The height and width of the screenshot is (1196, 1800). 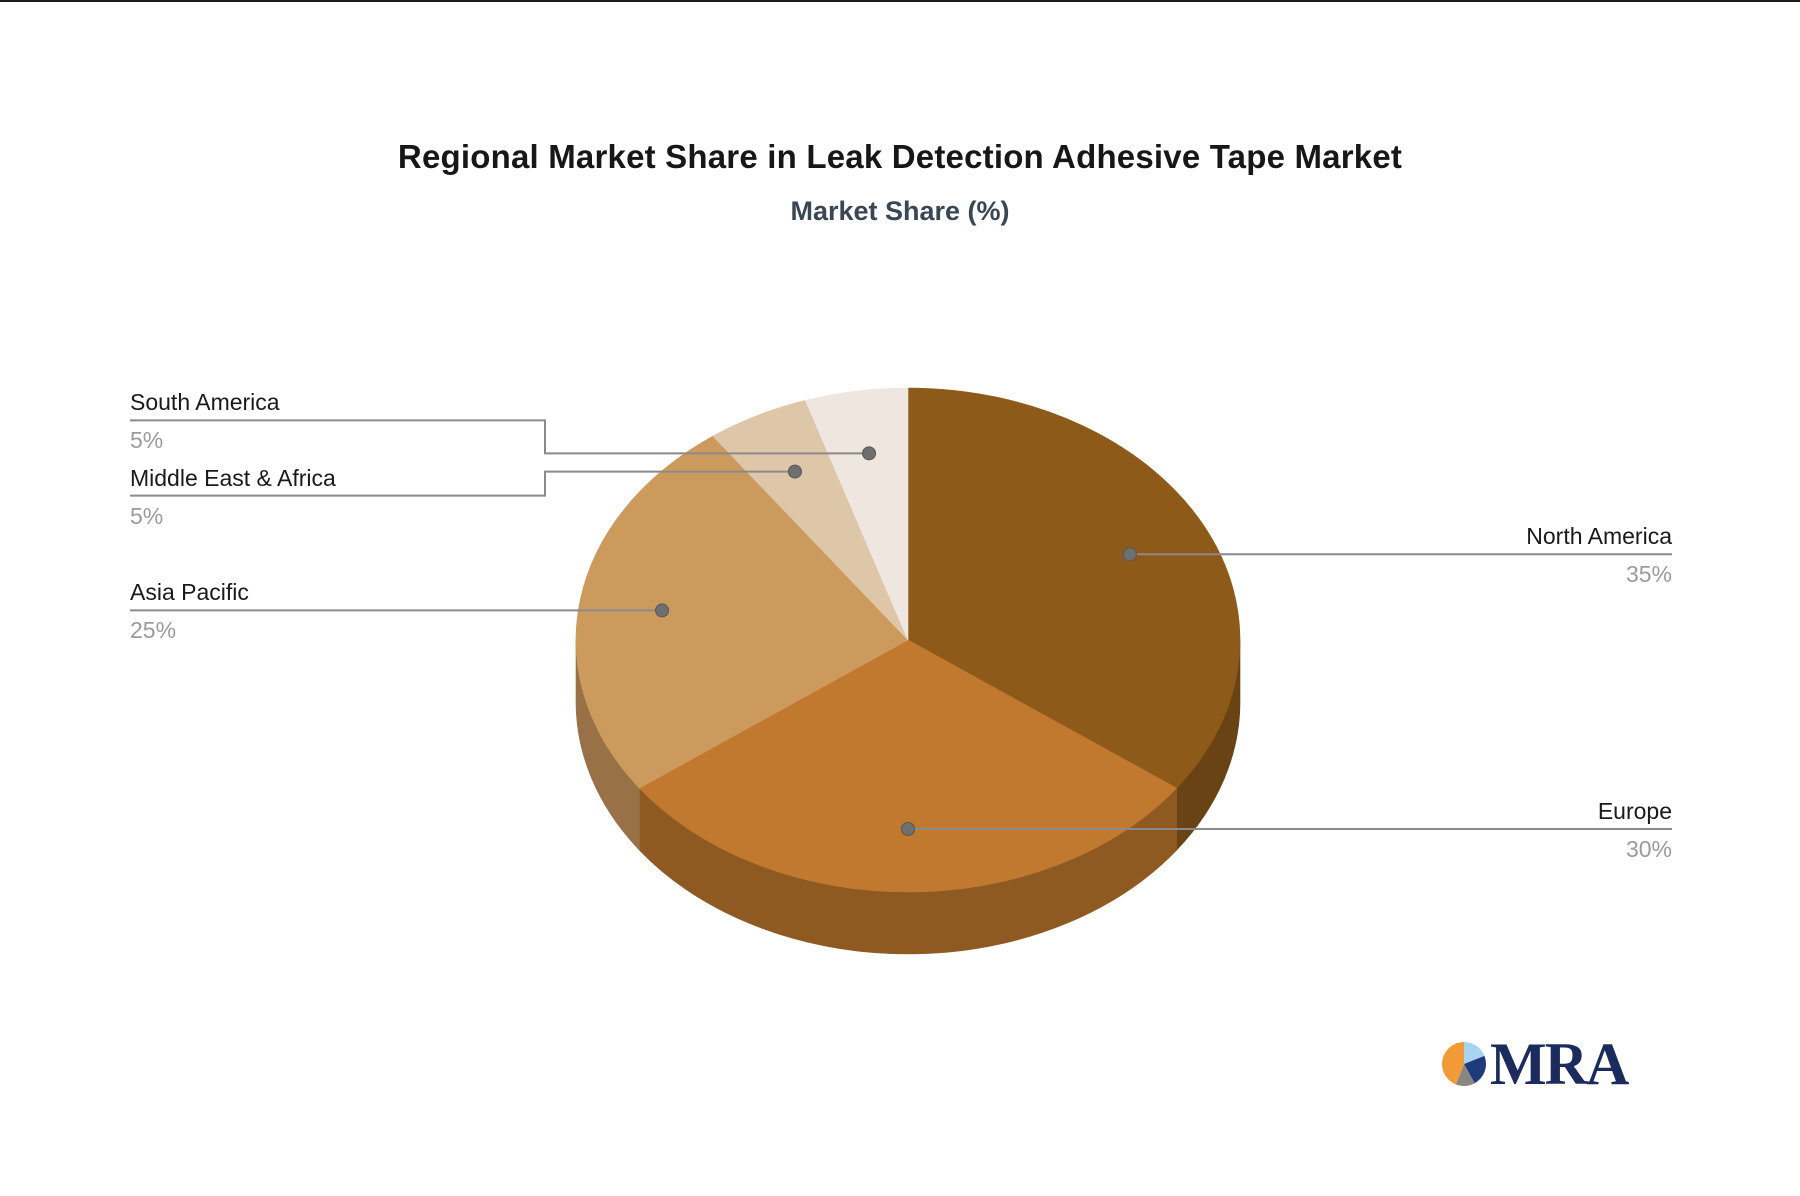 What do you see at coordinates (462, 483) in the screenshot?
I see `leader-line-middle-east-africa` at bounding box center [462, 483].